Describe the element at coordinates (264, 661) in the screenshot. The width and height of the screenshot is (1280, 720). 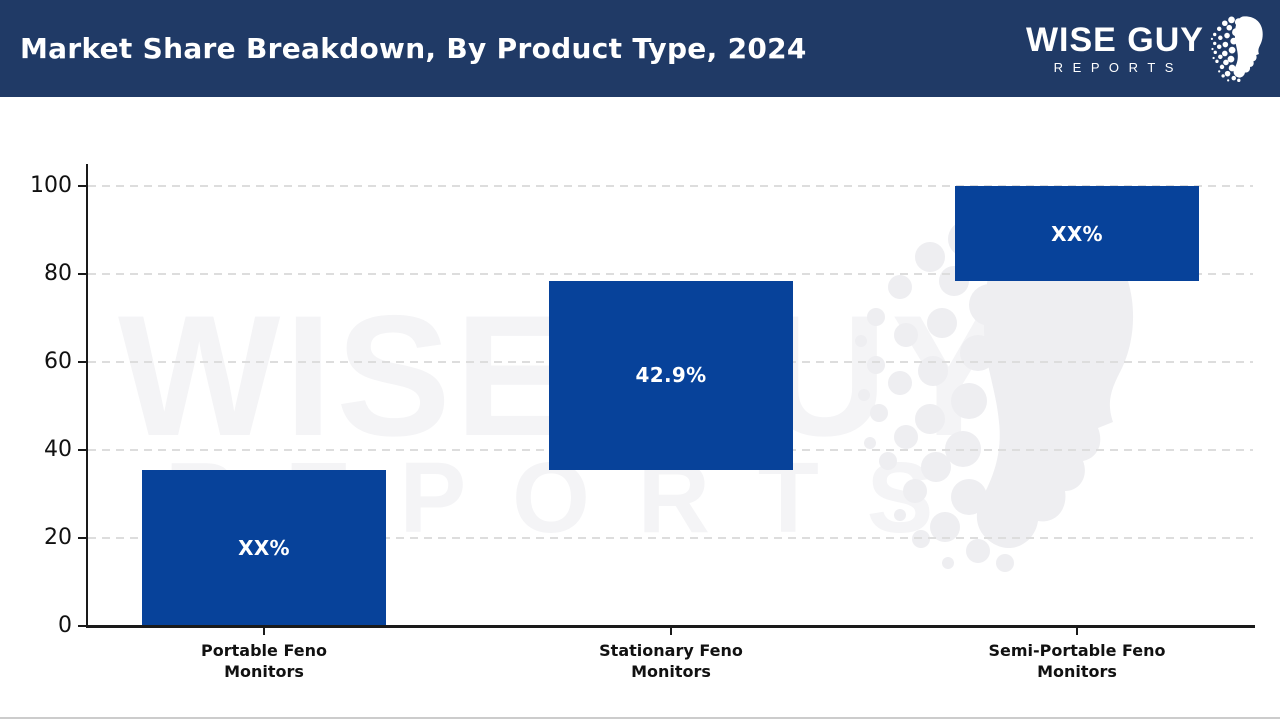
I see `x-axis-label-portable-feno-monitors: Portable Feno Monitors` at that location.